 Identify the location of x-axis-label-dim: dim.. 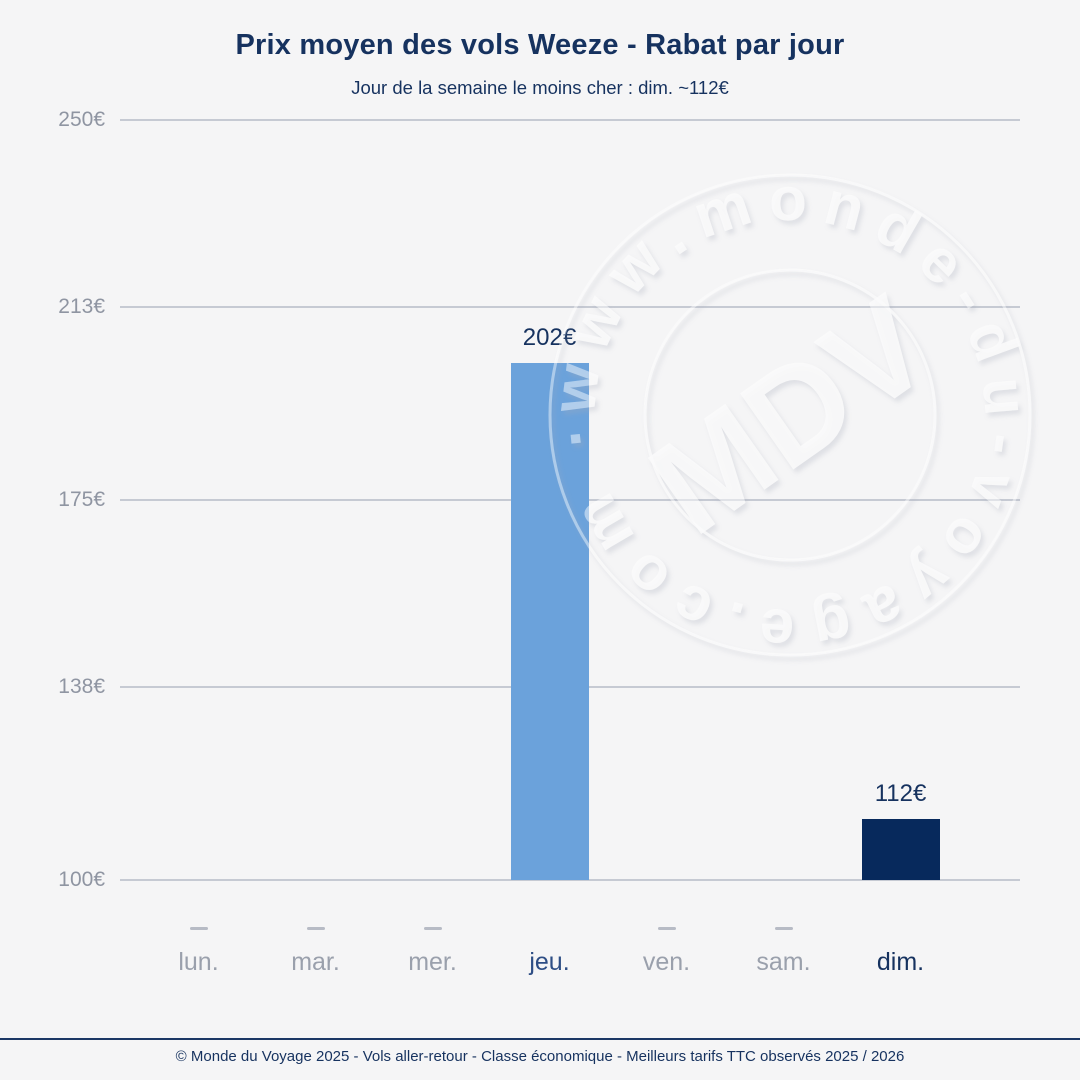
(900, 962).